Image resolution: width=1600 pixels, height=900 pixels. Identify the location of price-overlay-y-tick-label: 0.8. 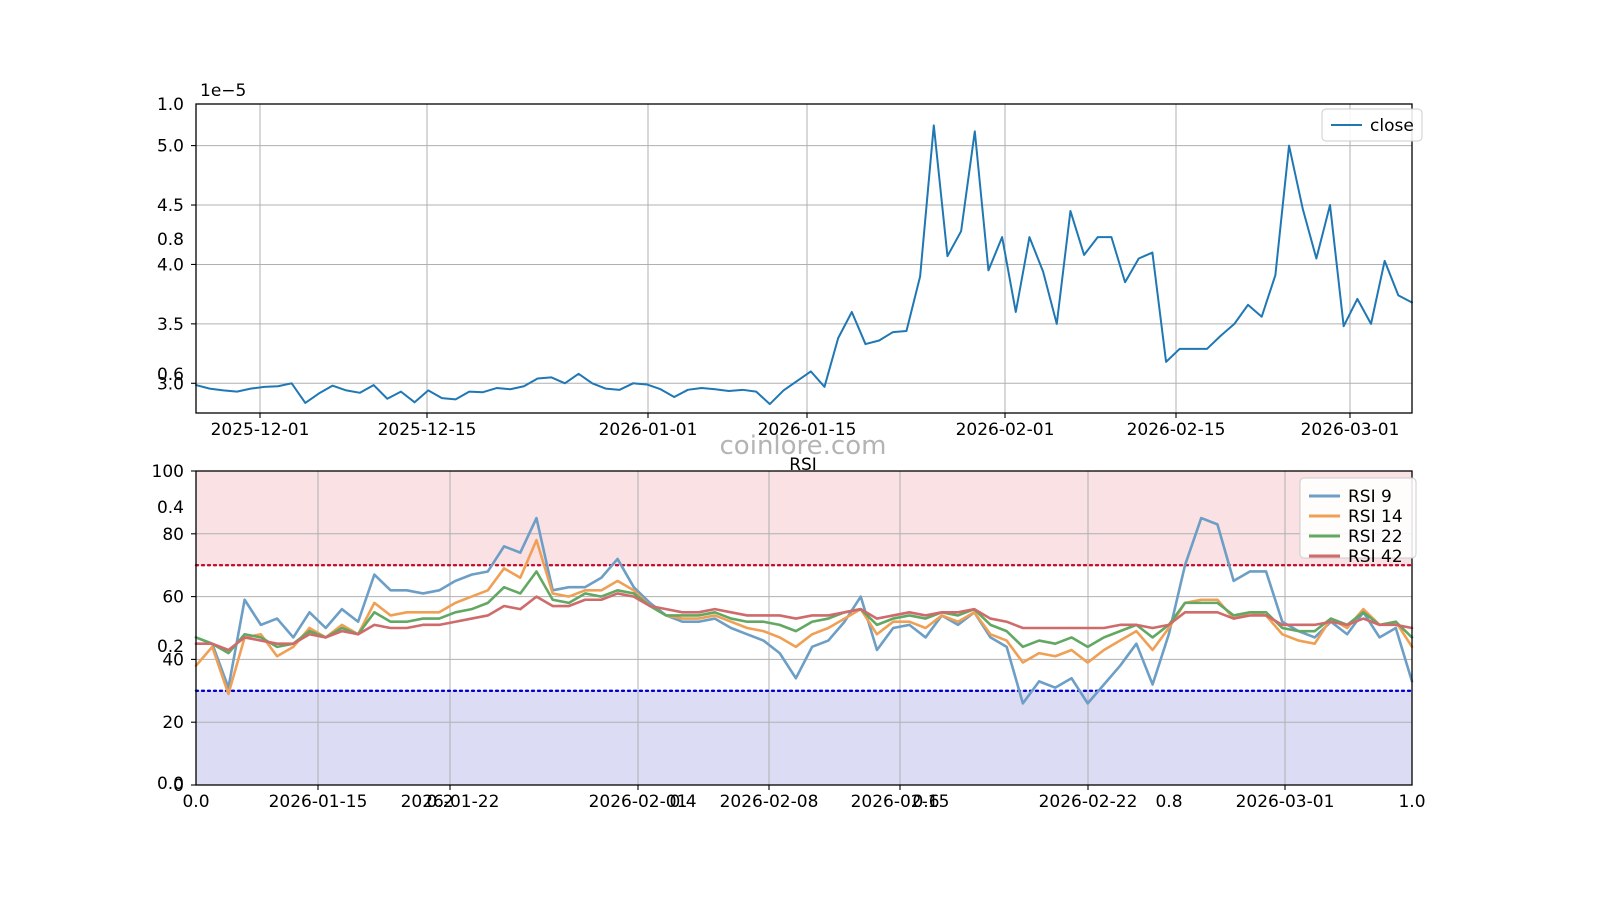
(170, 240).